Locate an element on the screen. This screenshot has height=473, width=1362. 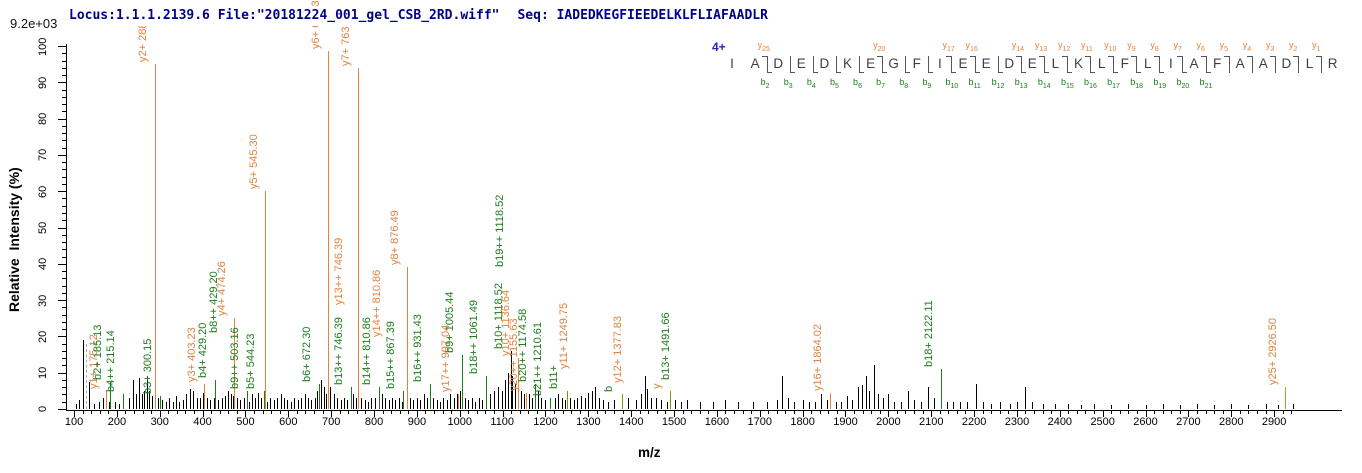
peak-label: b15++ 867.39 is located at coordinates (390, 354).